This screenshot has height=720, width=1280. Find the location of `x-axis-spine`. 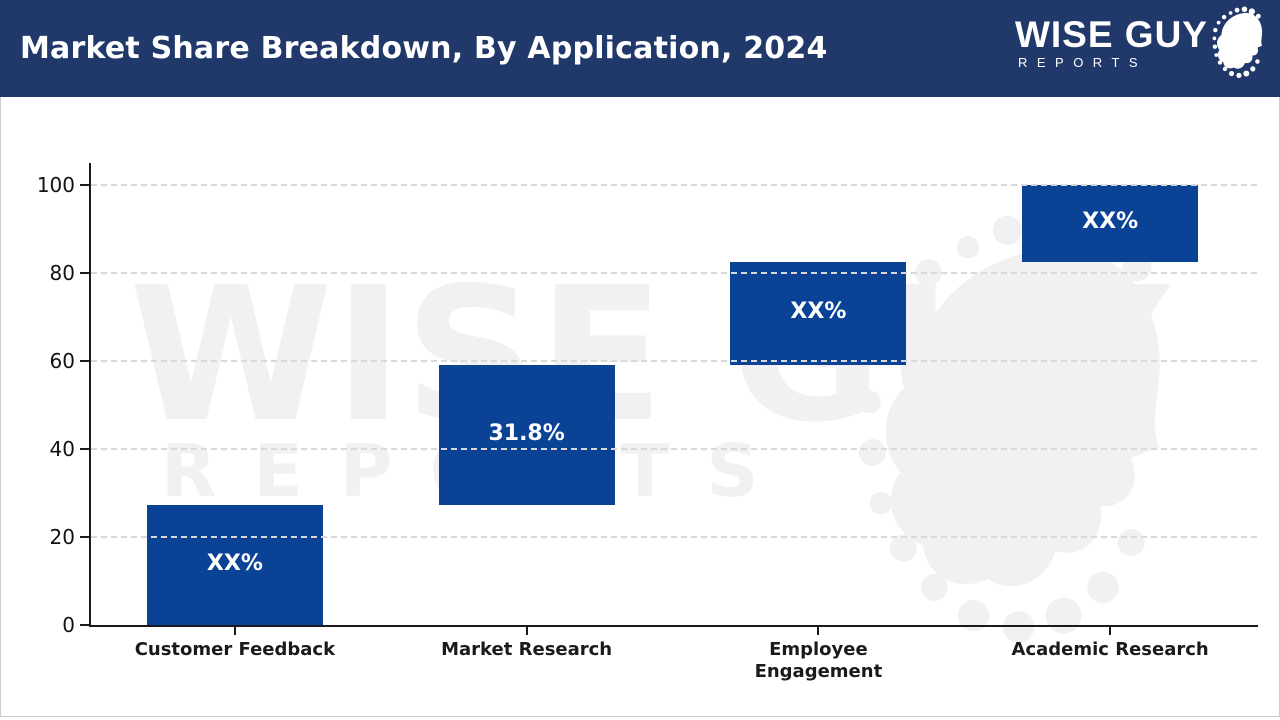

x-axis-spine is located at coordinates (673, 626).